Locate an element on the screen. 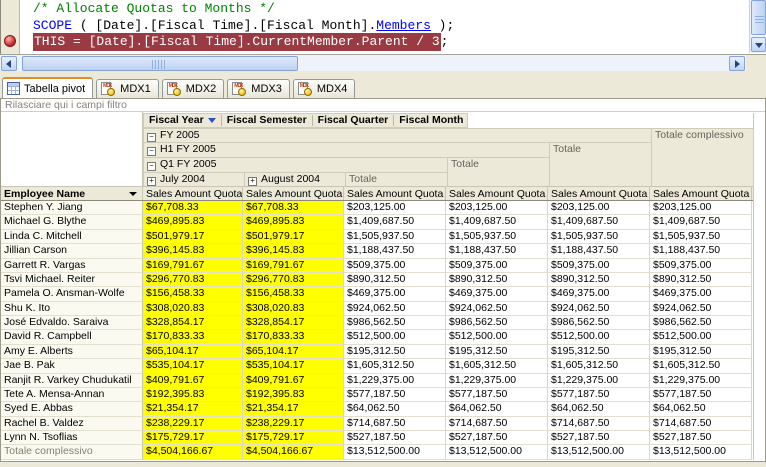 The height and width of the screenshot is (467, 766). semester-header-cell: H1 FY 2005 is located at coordinates (346, 150).